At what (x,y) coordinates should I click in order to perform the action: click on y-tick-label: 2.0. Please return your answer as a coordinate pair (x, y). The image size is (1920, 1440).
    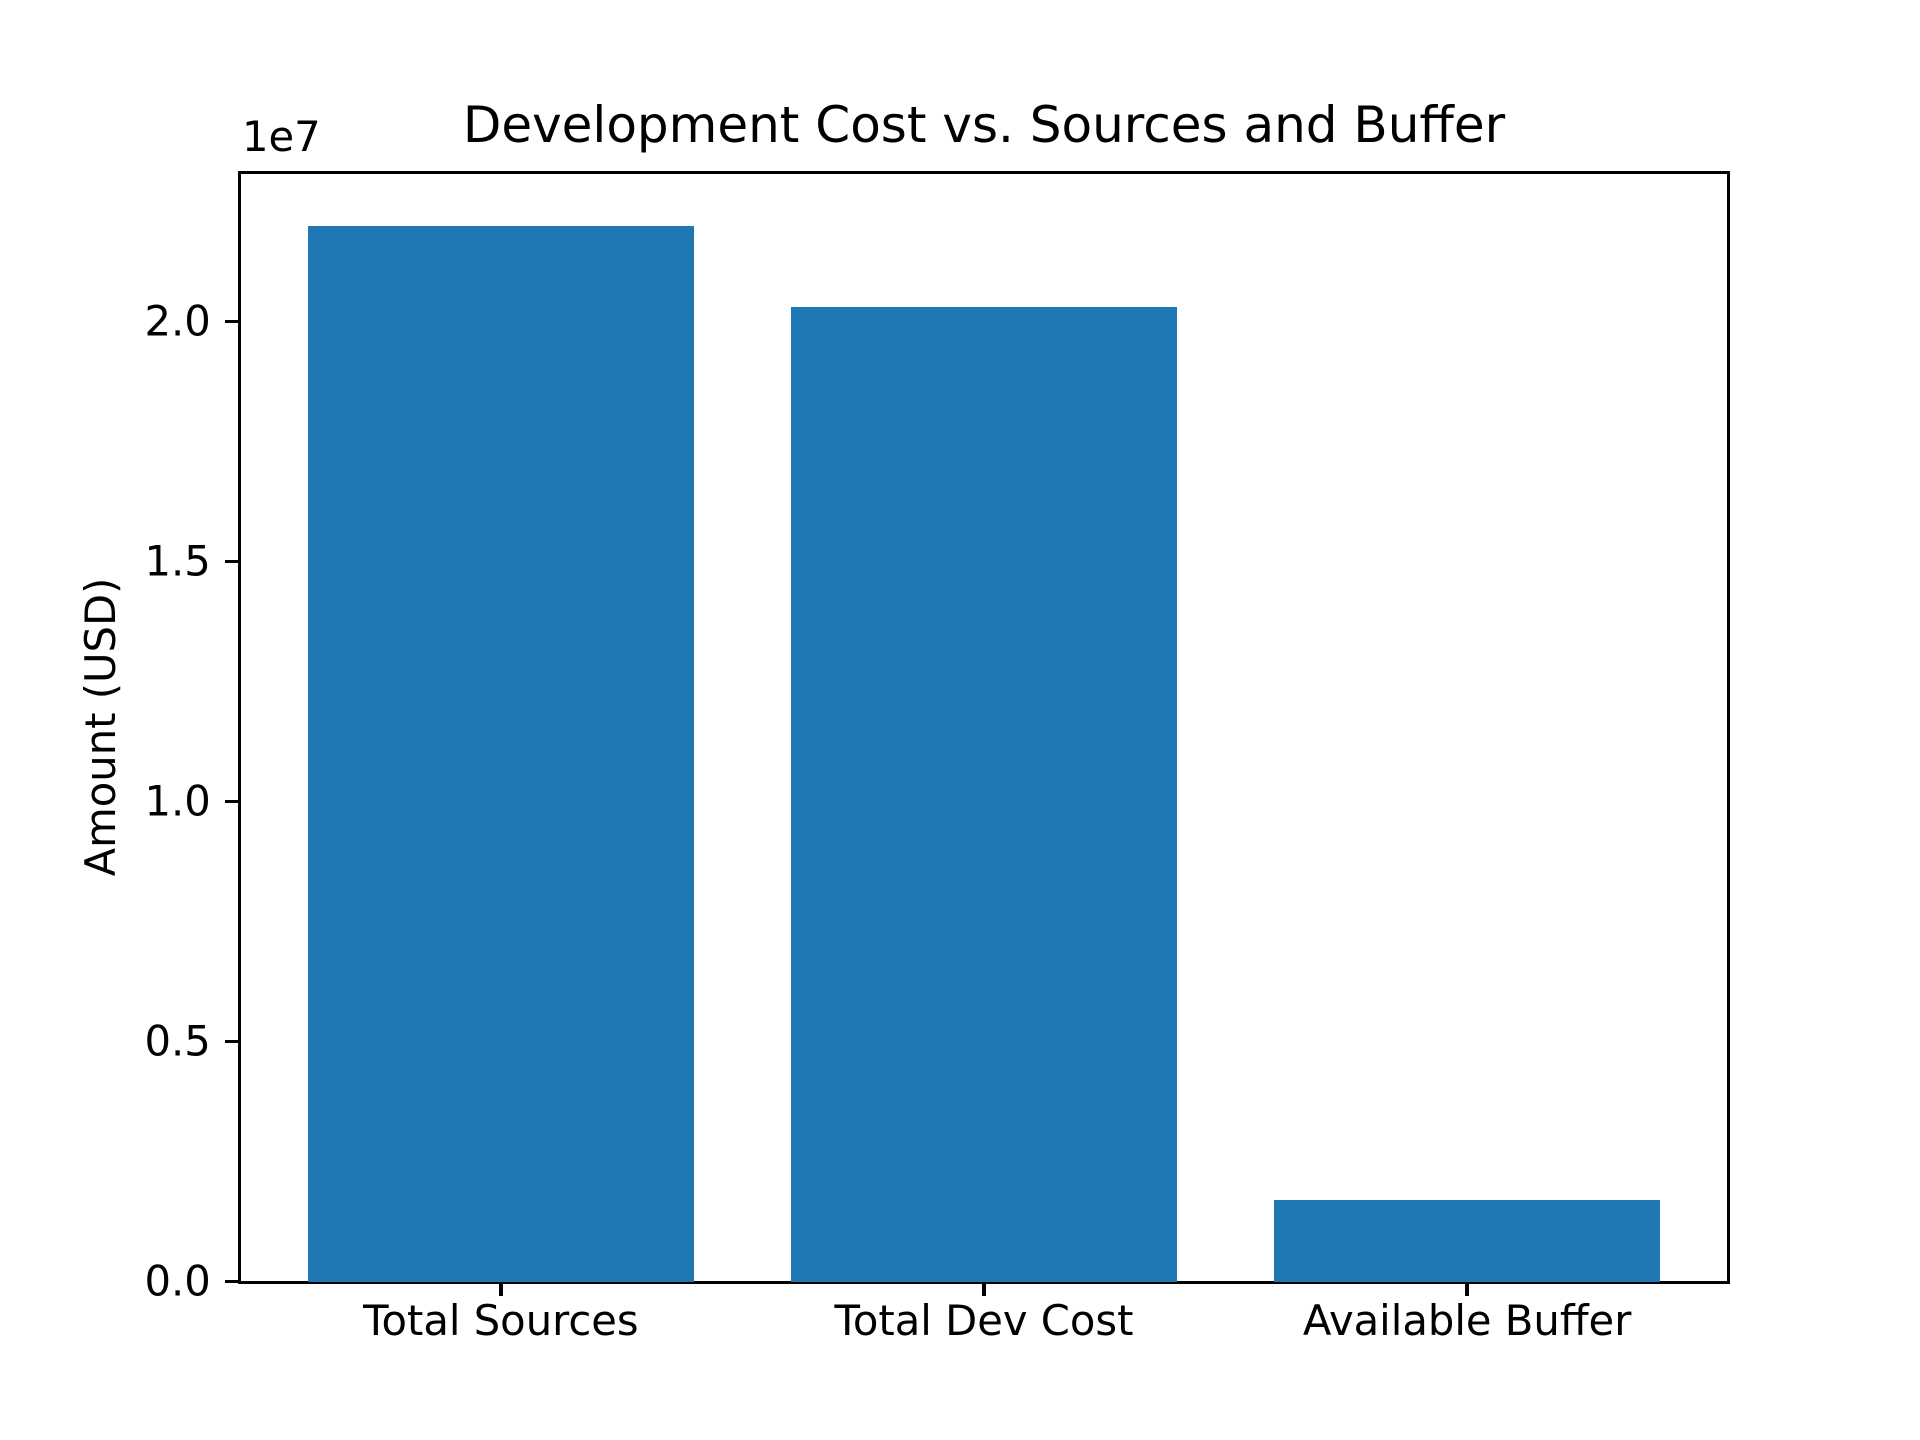
    Looking at the image, I should click on (177, 320).